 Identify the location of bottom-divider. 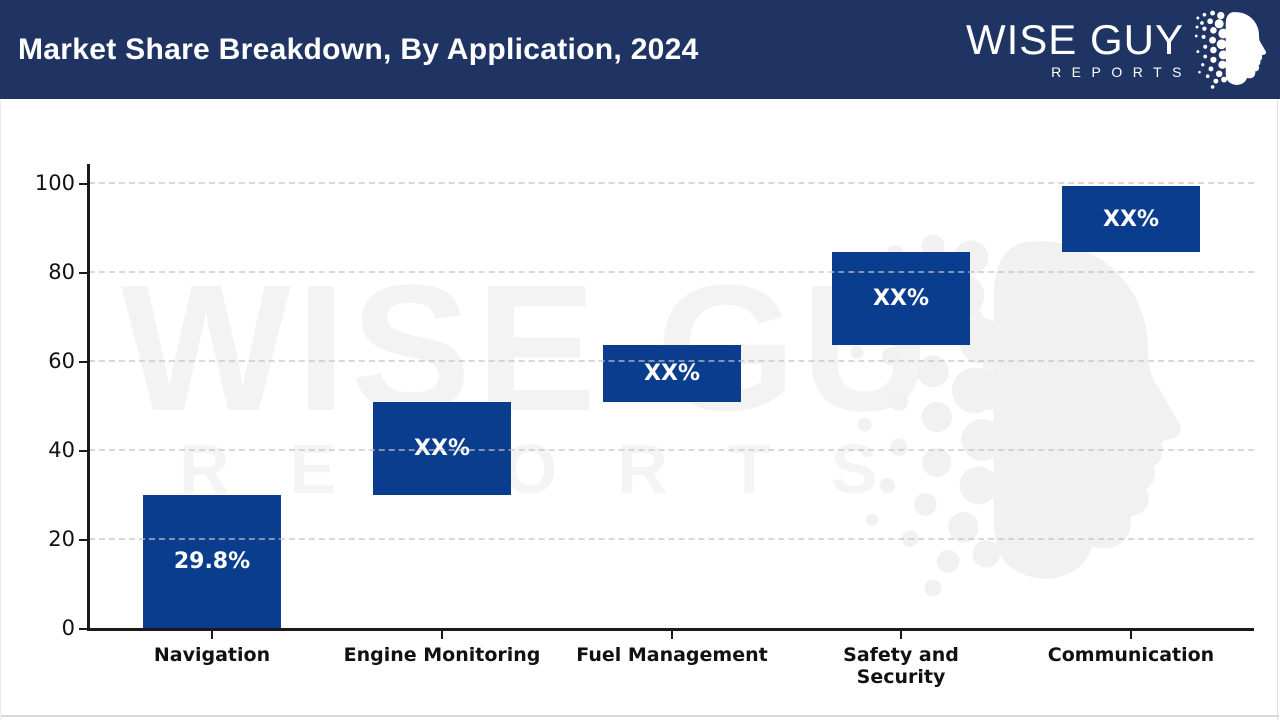
(640, 716).